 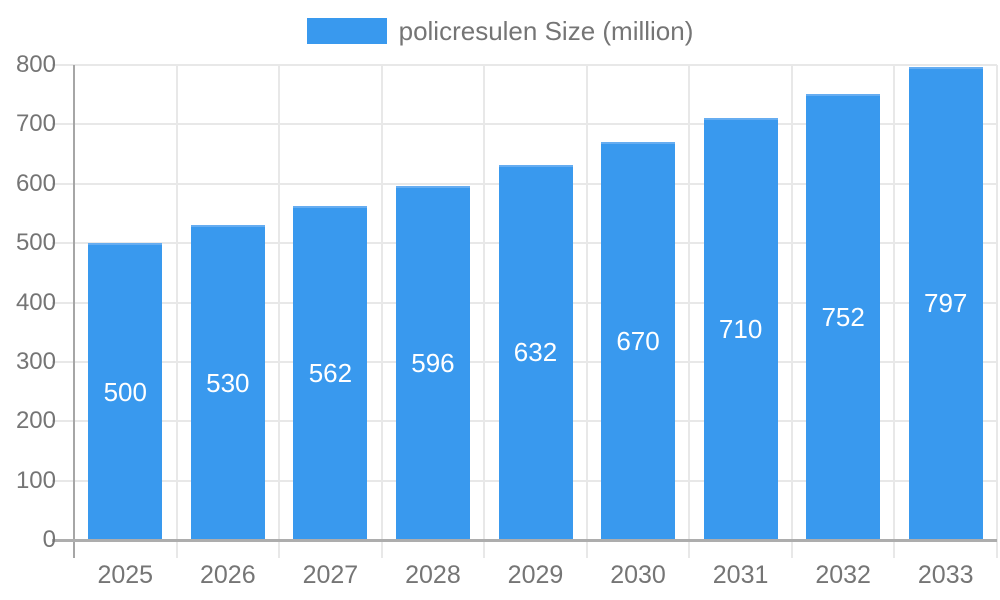 I want to click on bar-value-label: 562, so click(x=330, y=373).